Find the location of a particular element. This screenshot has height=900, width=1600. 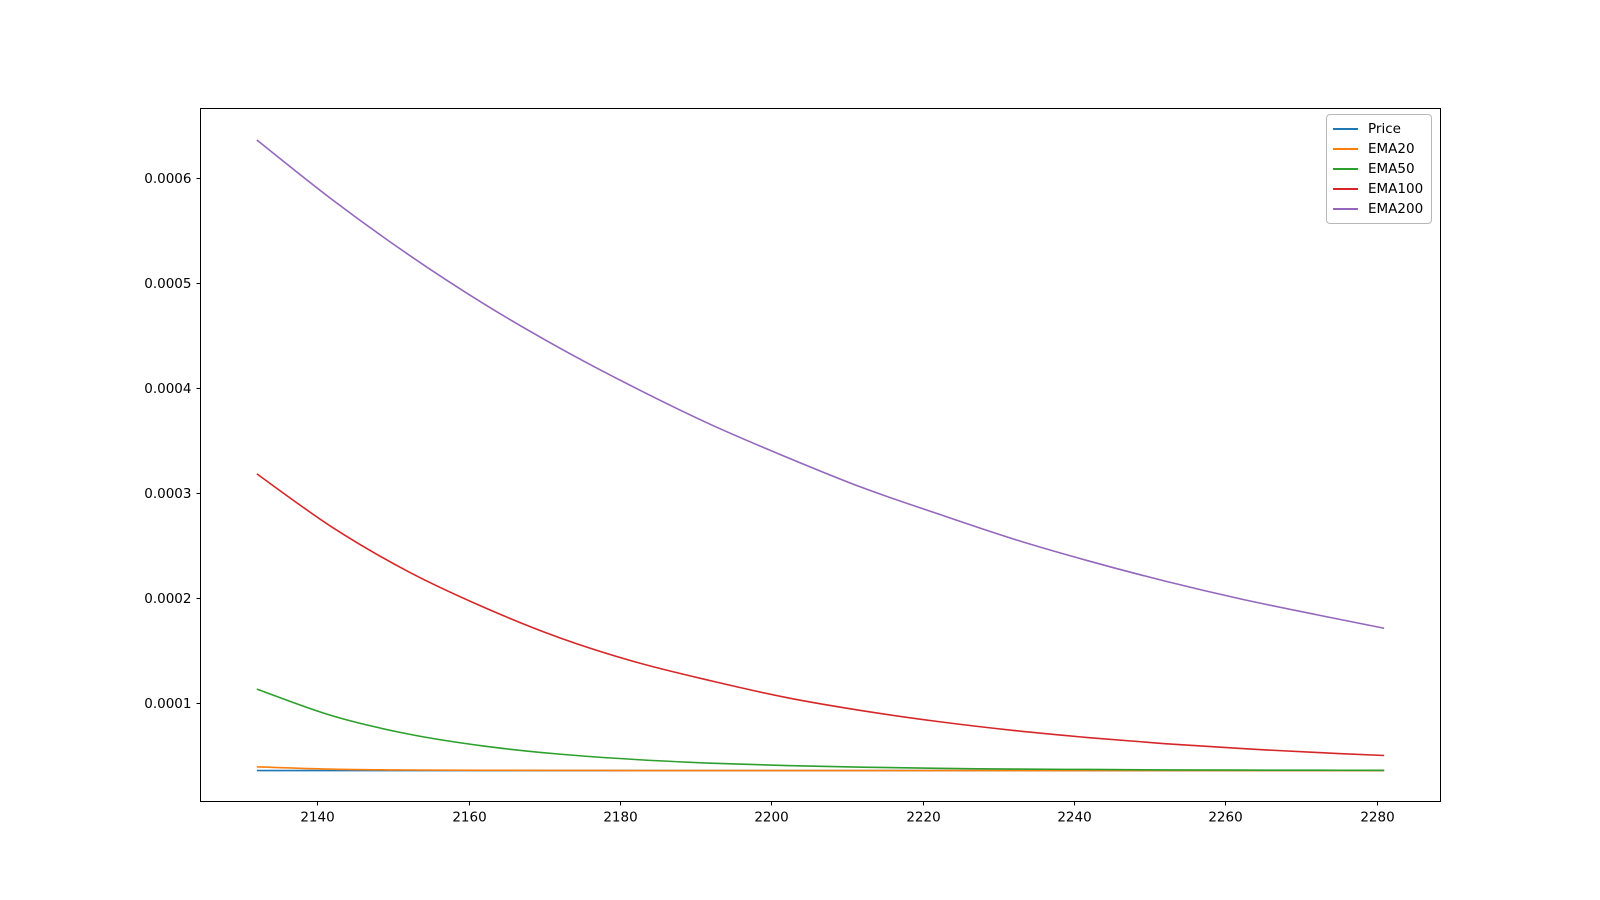

legend-entry-ema20: EMA20 is located at coordinates (1379, 149).